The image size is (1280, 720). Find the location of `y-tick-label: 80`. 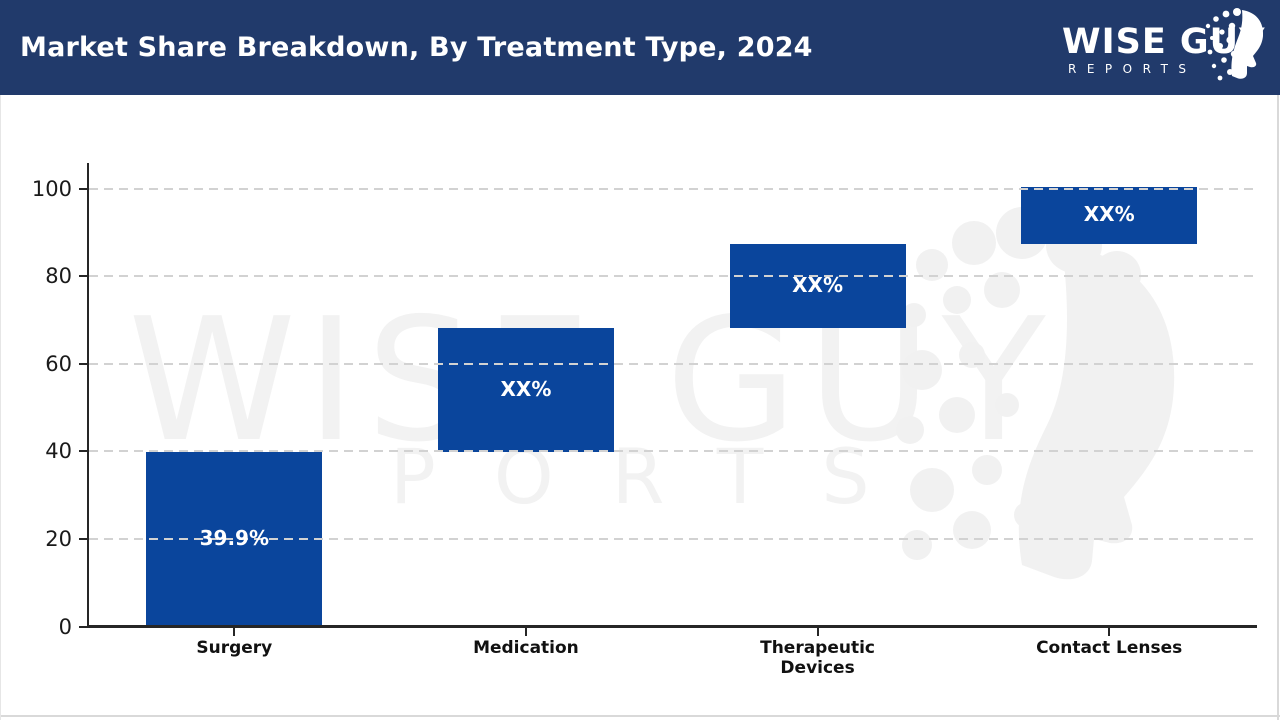

y-tick-label: 80 is located at coordinates (58, 276).